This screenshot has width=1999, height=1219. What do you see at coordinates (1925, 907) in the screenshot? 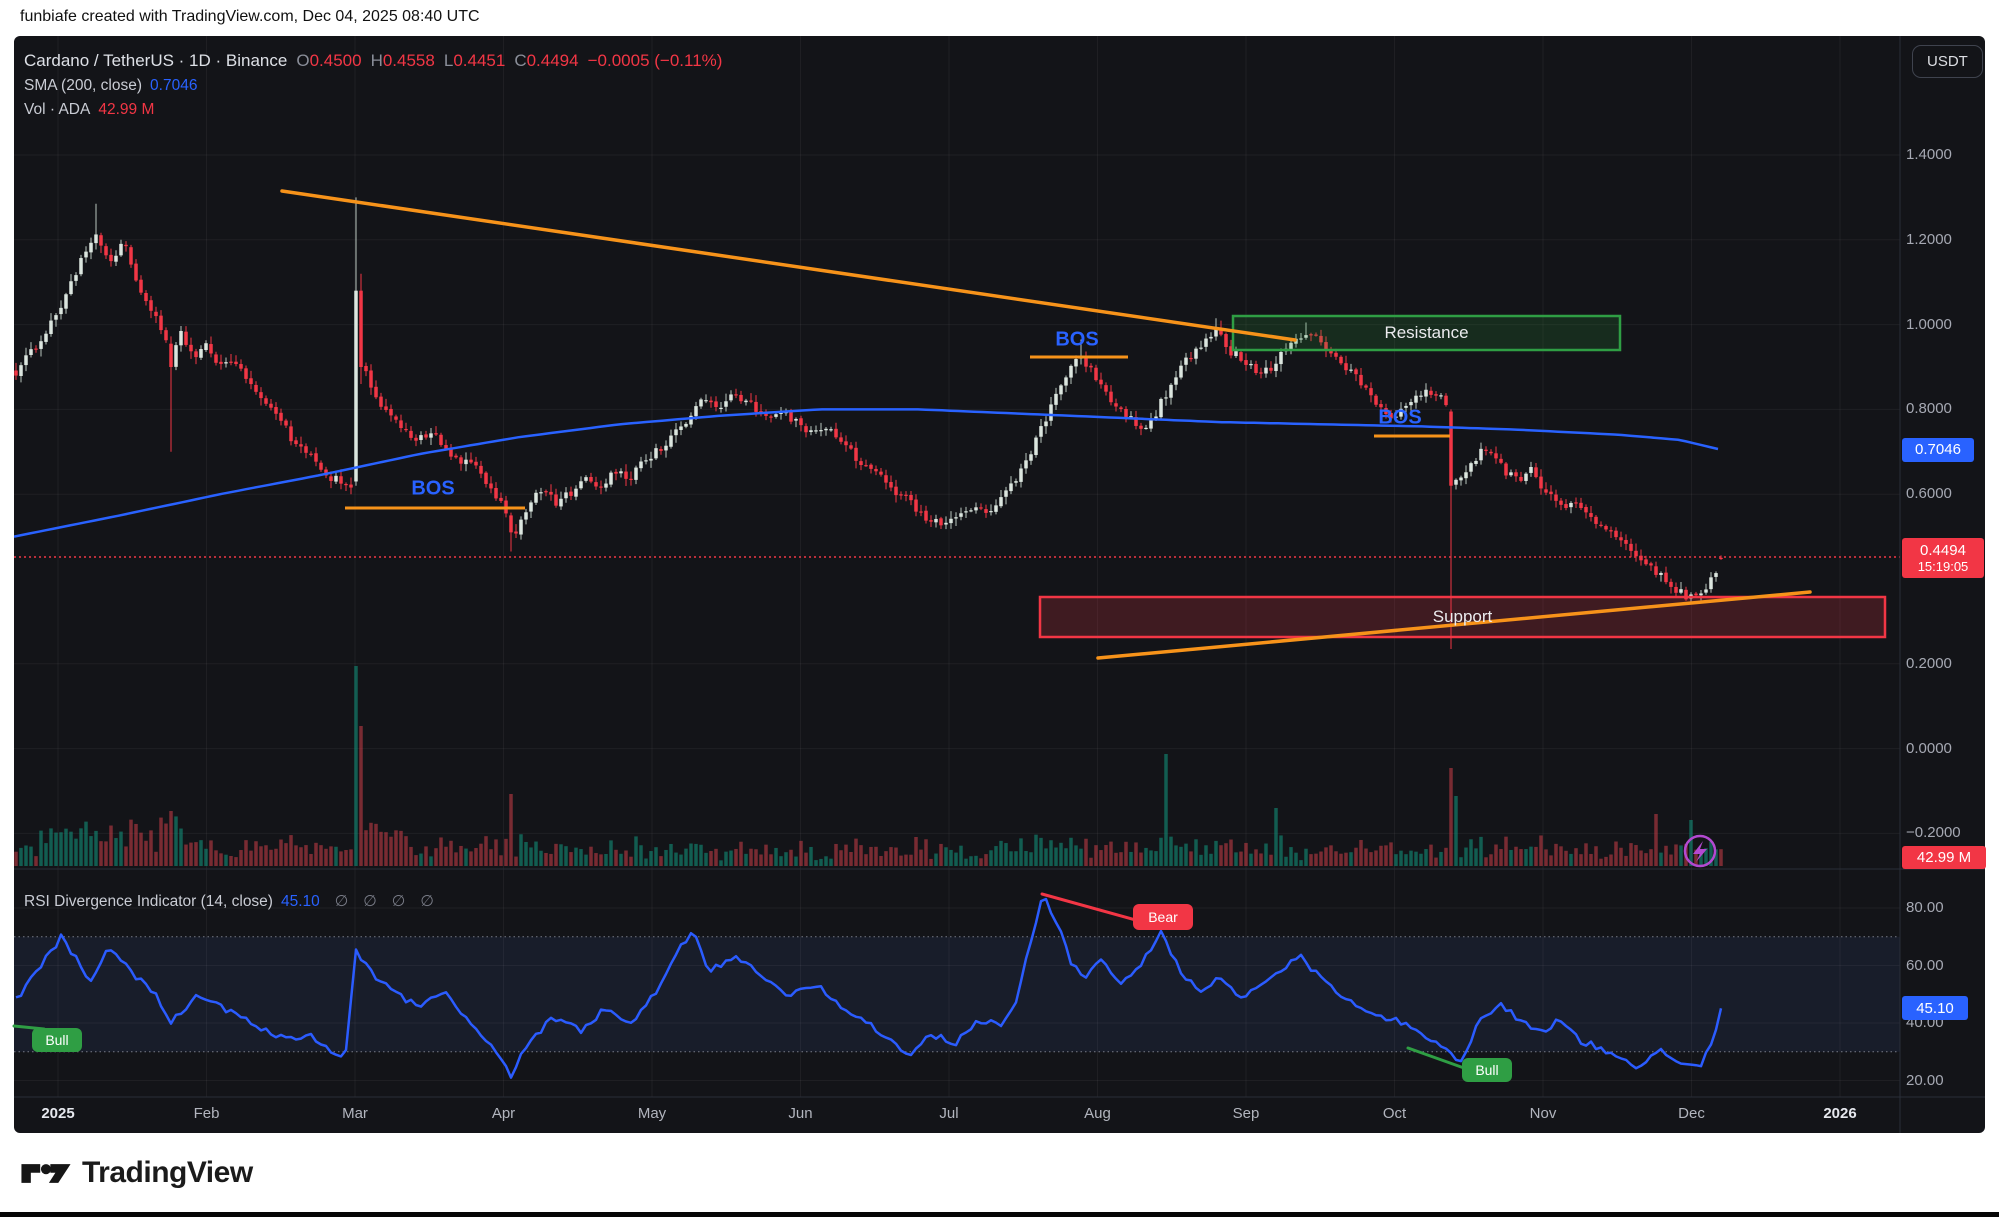
I see `rsi-axis-label: 80.00` at bounding box center [1925, 907].